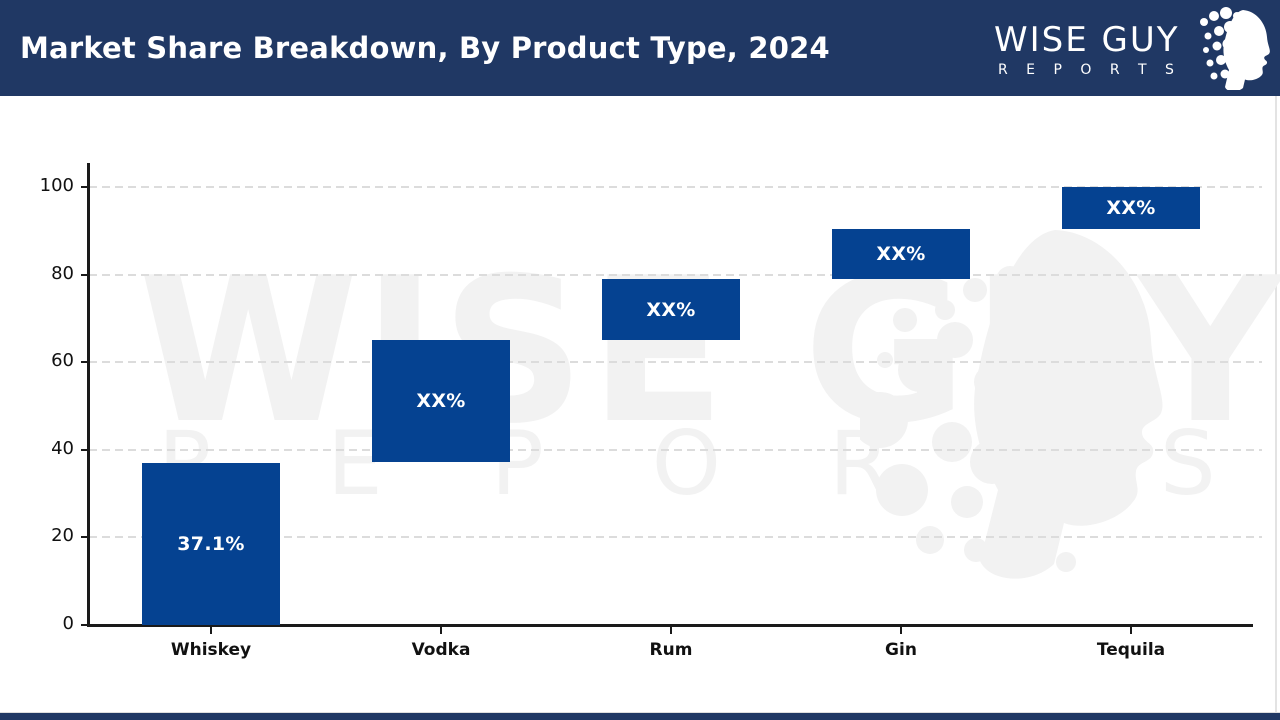 Image resolution: width=1280 pixels, height=720 pixels. I want to click on footer-bar, so click(640, 716).